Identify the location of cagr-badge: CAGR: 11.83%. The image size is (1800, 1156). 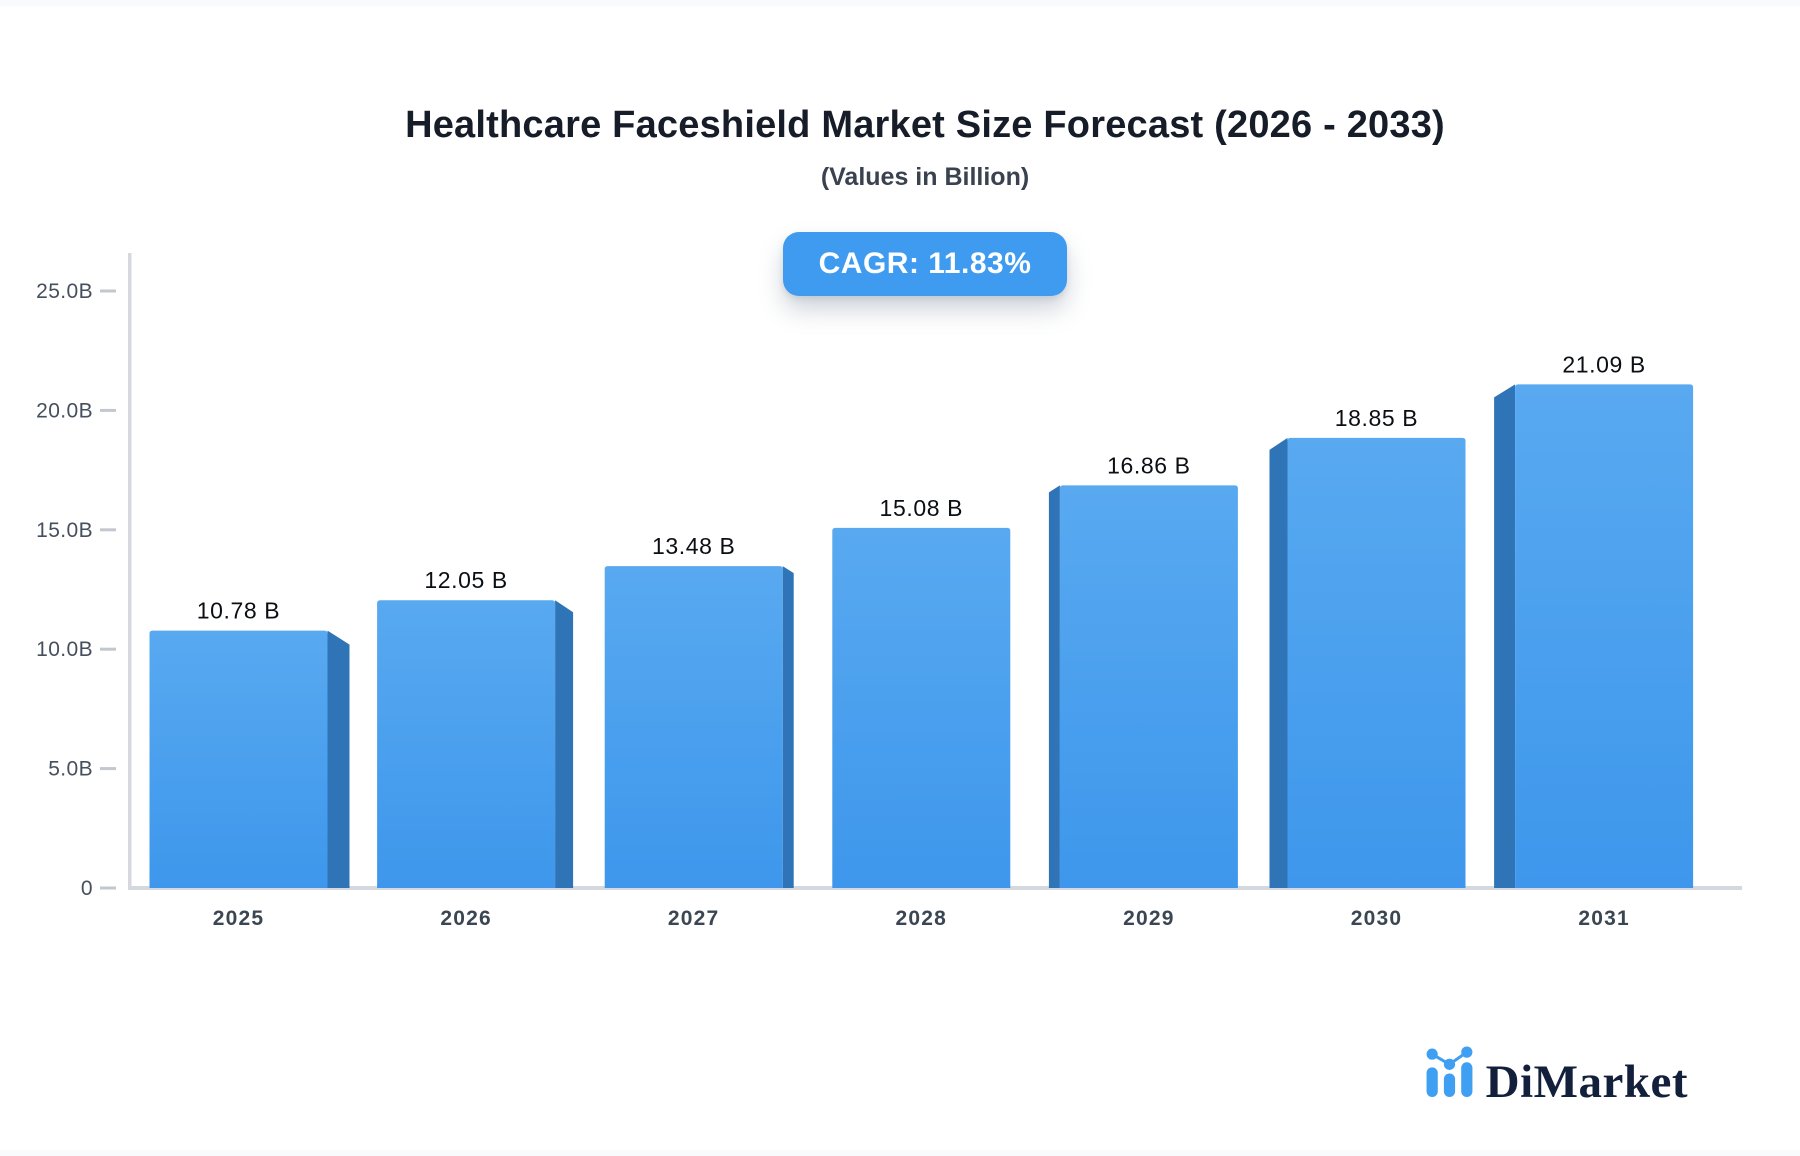
(925, 264).